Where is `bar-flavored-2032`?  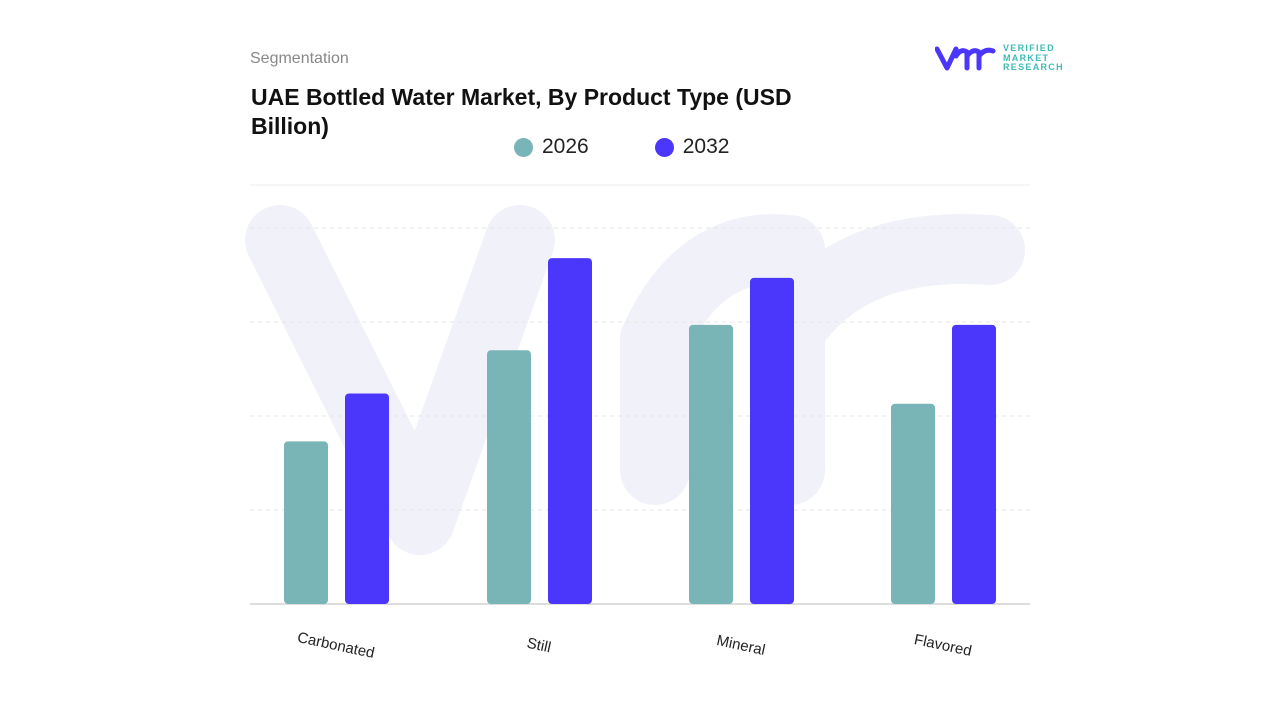
bar-flavored-2032 is located at coordinates (974, 464).